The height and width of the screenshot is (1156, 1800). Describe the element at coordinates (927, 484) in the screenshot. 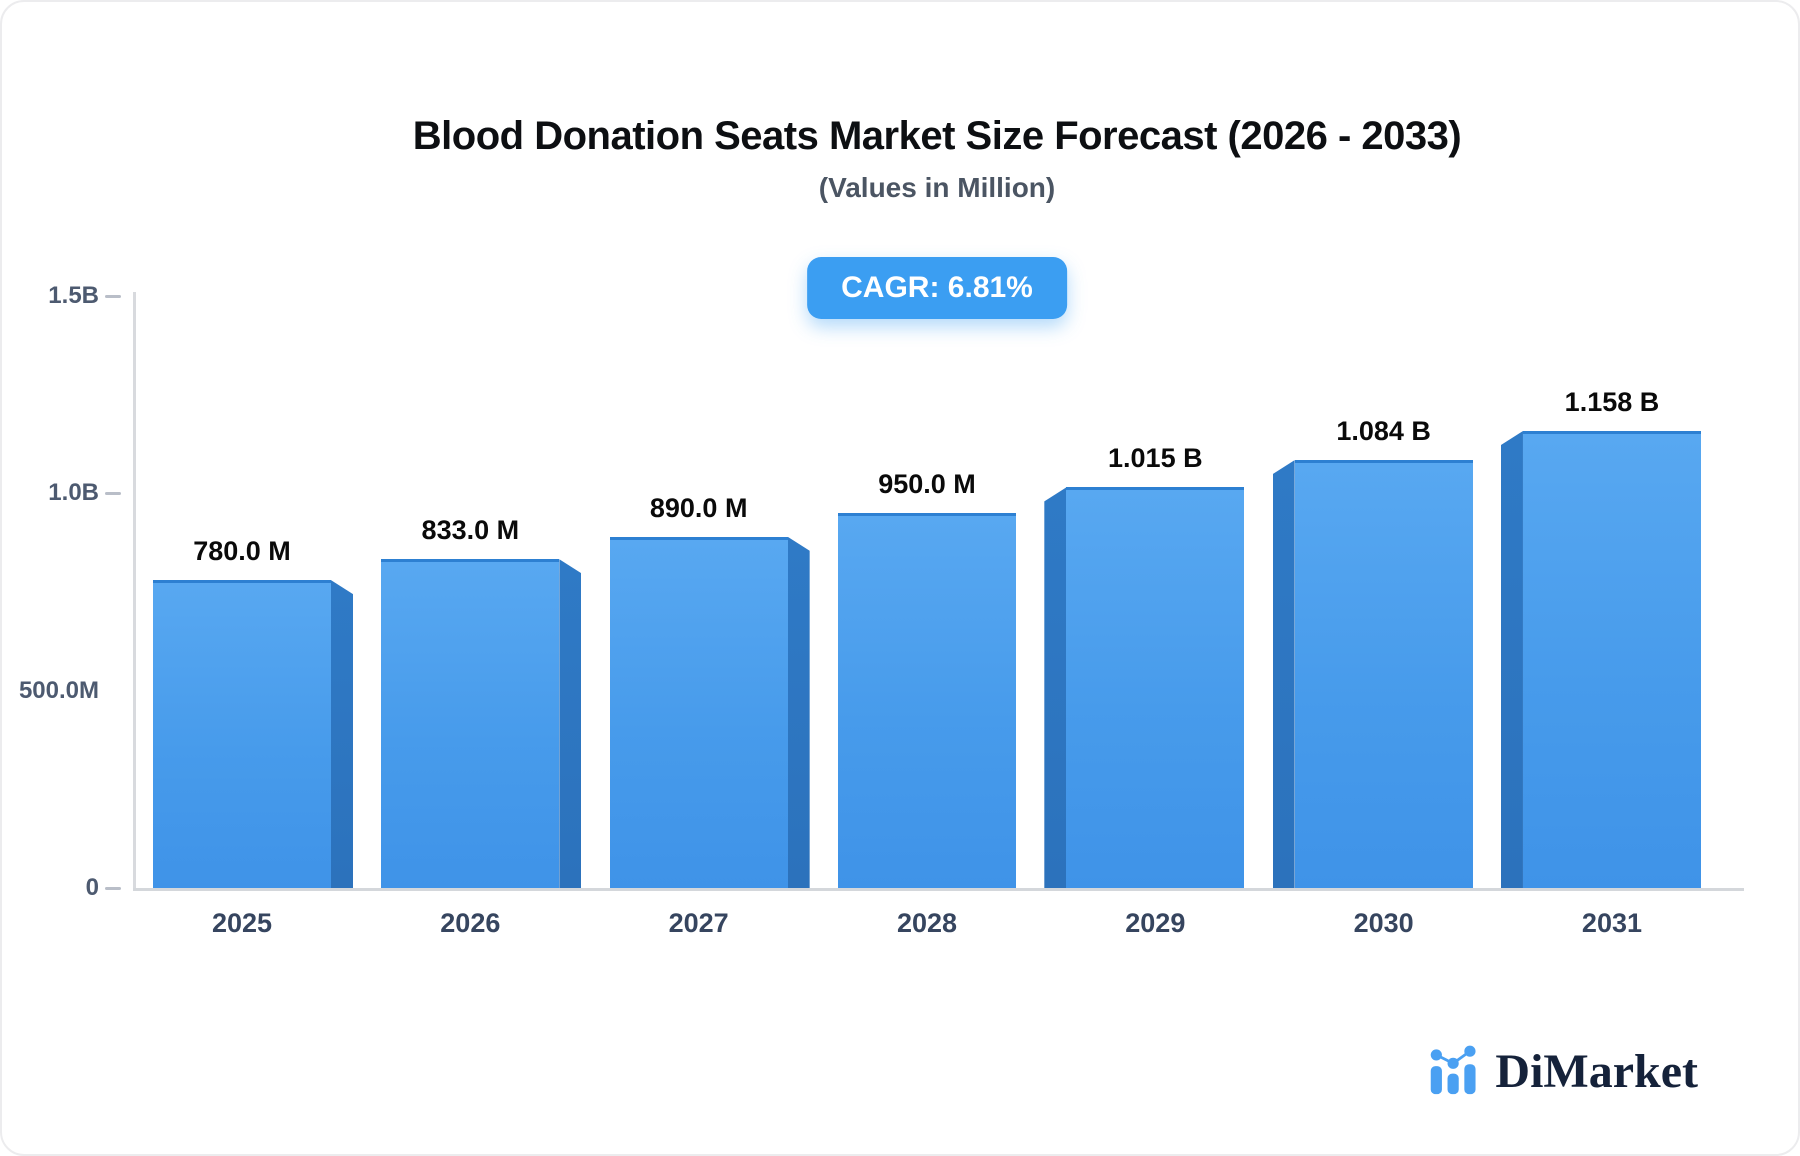

I see `bar-value-label-2028: 950.0 M` at that location.